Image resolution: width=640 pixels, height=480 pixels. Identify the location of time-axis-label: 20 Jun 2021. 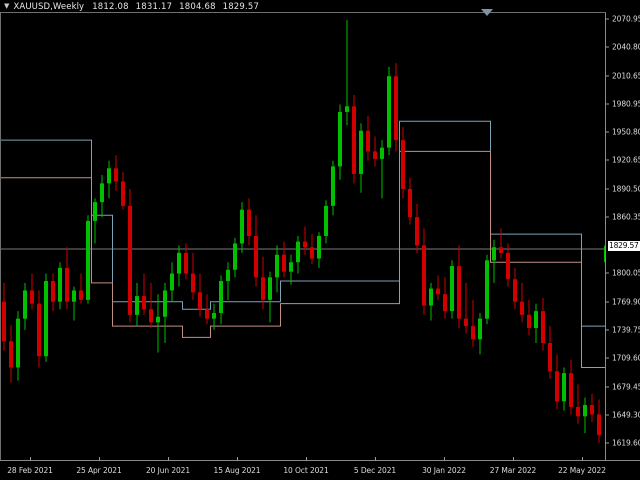
(168, 470).